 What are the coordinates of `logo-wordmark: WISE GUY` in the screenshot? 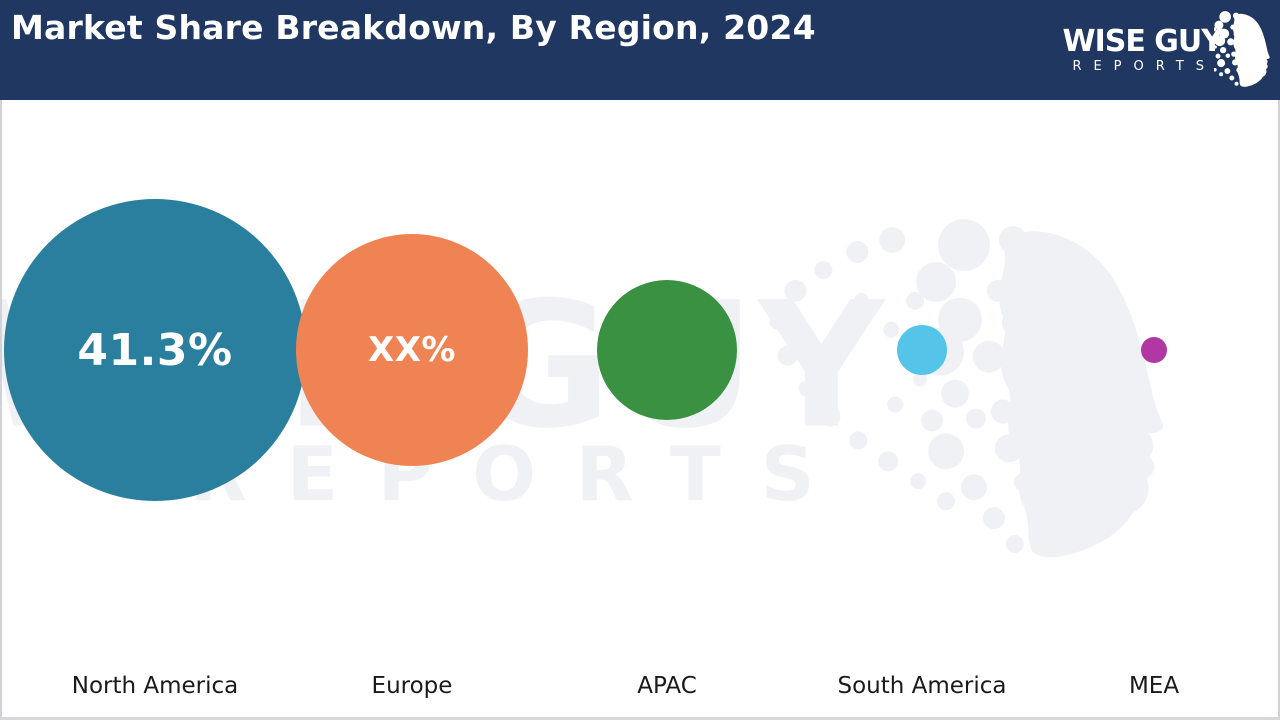 It's located at (1142, 41).